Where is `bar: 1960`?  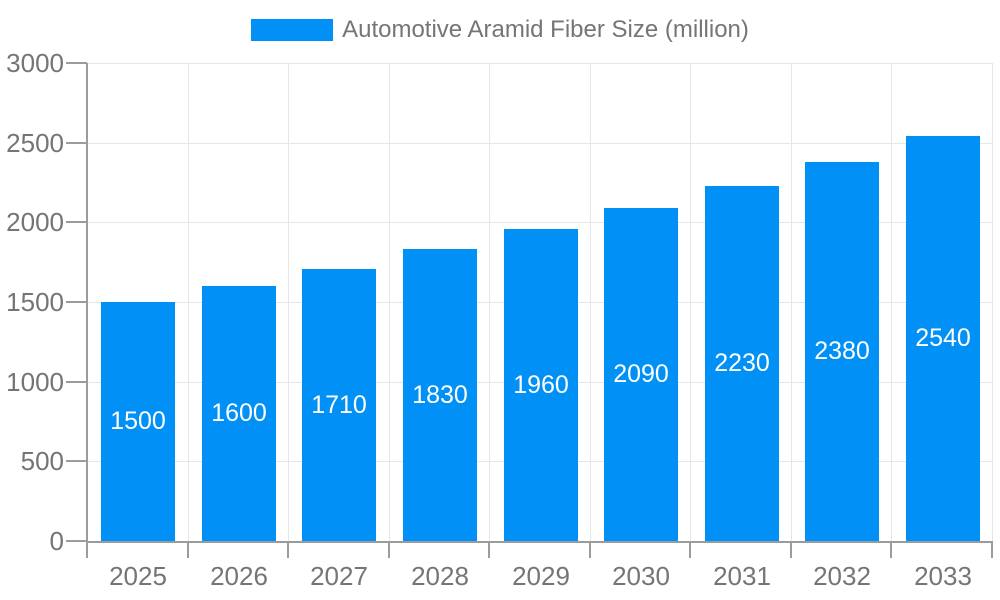
bar: 1960 is located at coordinates (541, 385).